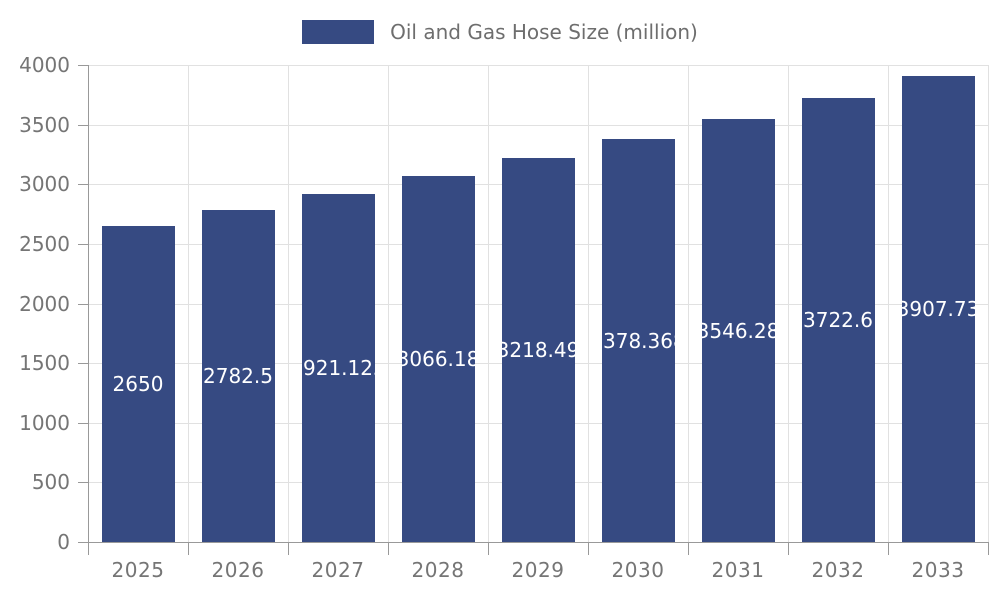 The height and width of the screenshot is (600, 1000). What do you see at coordinates (50, 482) in the screenshot?
I see `y-tick-label: 500` at bounding box center [50, 482].